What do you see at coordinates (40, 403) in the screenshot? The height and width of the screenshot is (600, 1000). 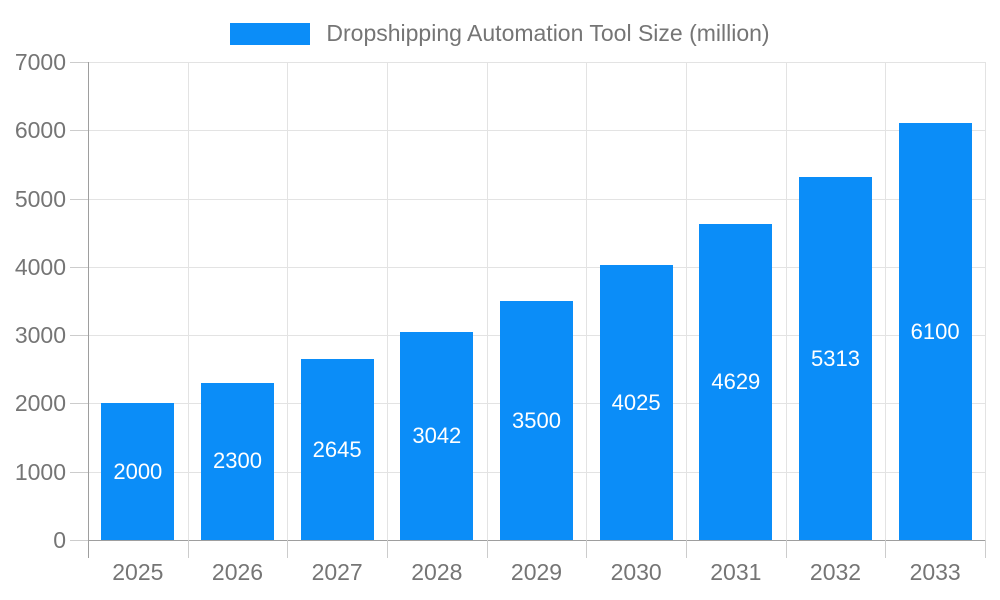 I see `y-axis-tick-label: 2000` at bounding box center [40, 403].